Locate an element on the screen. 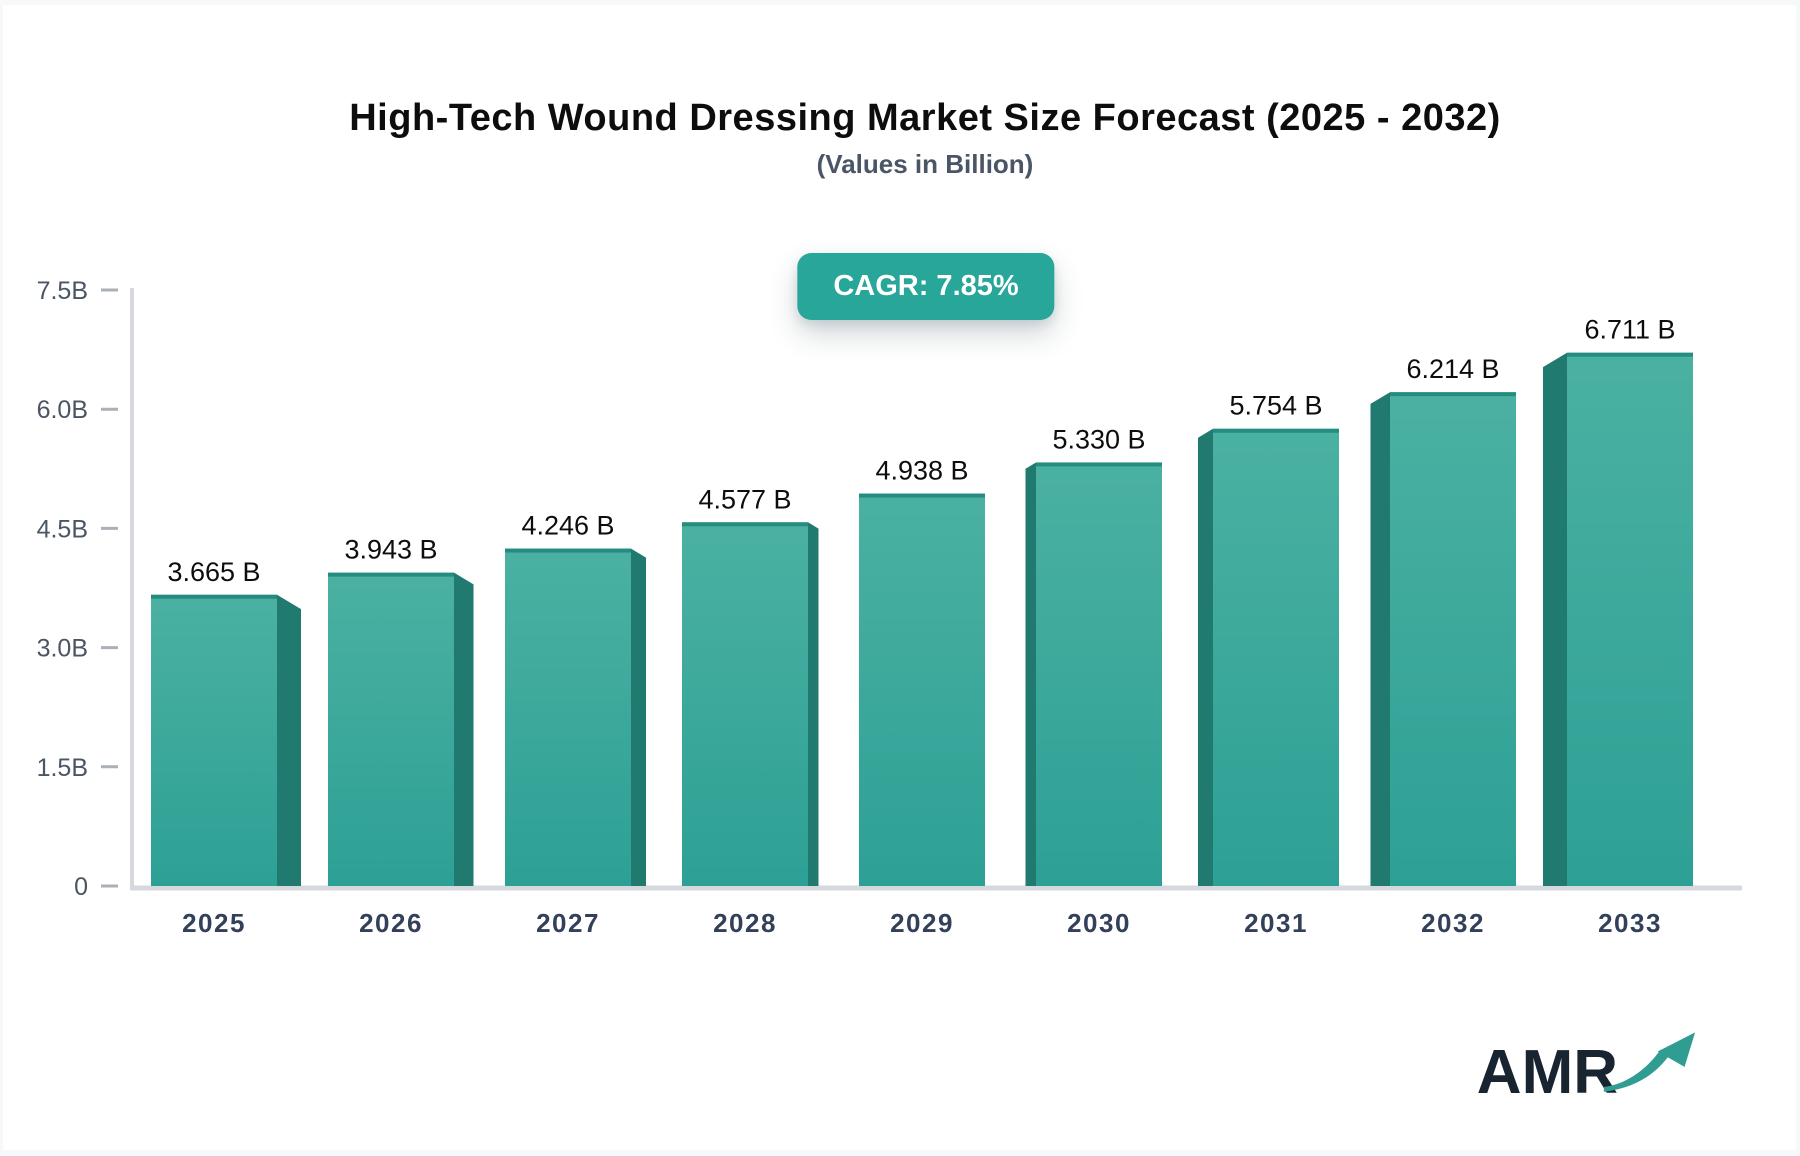 The width and height of the screenshot is (1800, 1156). bar-2025 is located at coordinates (214, 740).